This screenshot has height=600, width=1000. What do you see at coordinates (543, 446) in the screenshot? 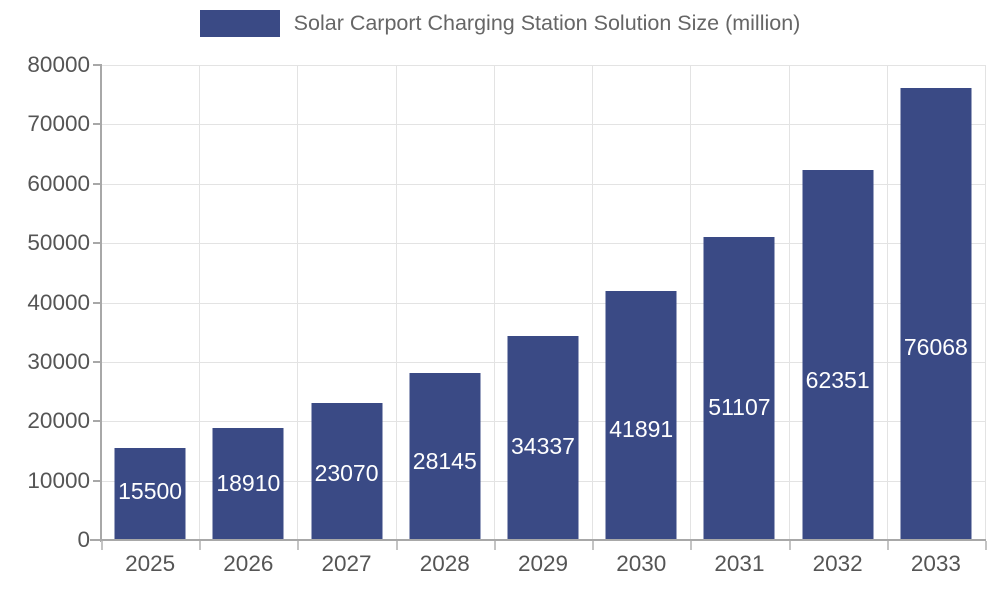
I see `bar-value-label: 34337` at bounding box center [543, 446].